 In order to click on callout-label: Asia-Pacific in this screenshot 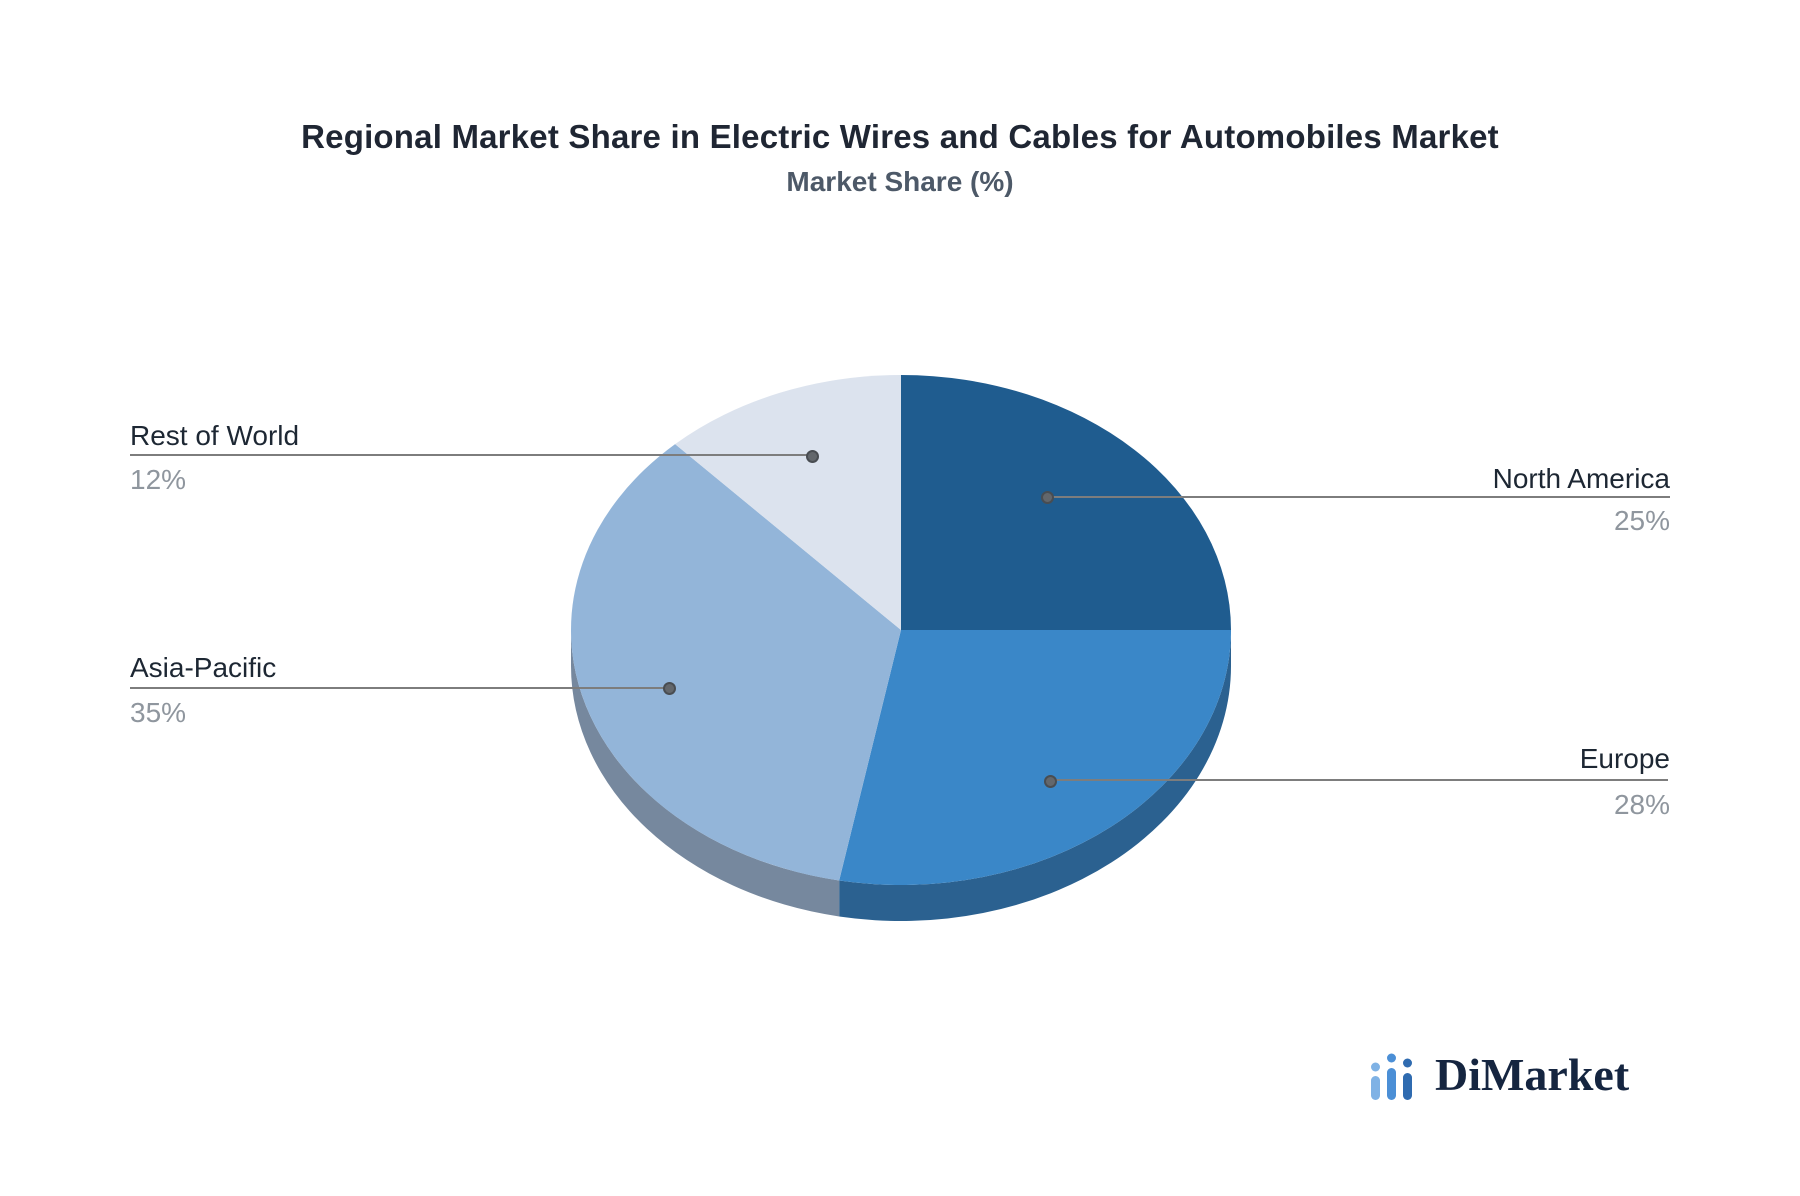, I will do `click(203, 667)`.